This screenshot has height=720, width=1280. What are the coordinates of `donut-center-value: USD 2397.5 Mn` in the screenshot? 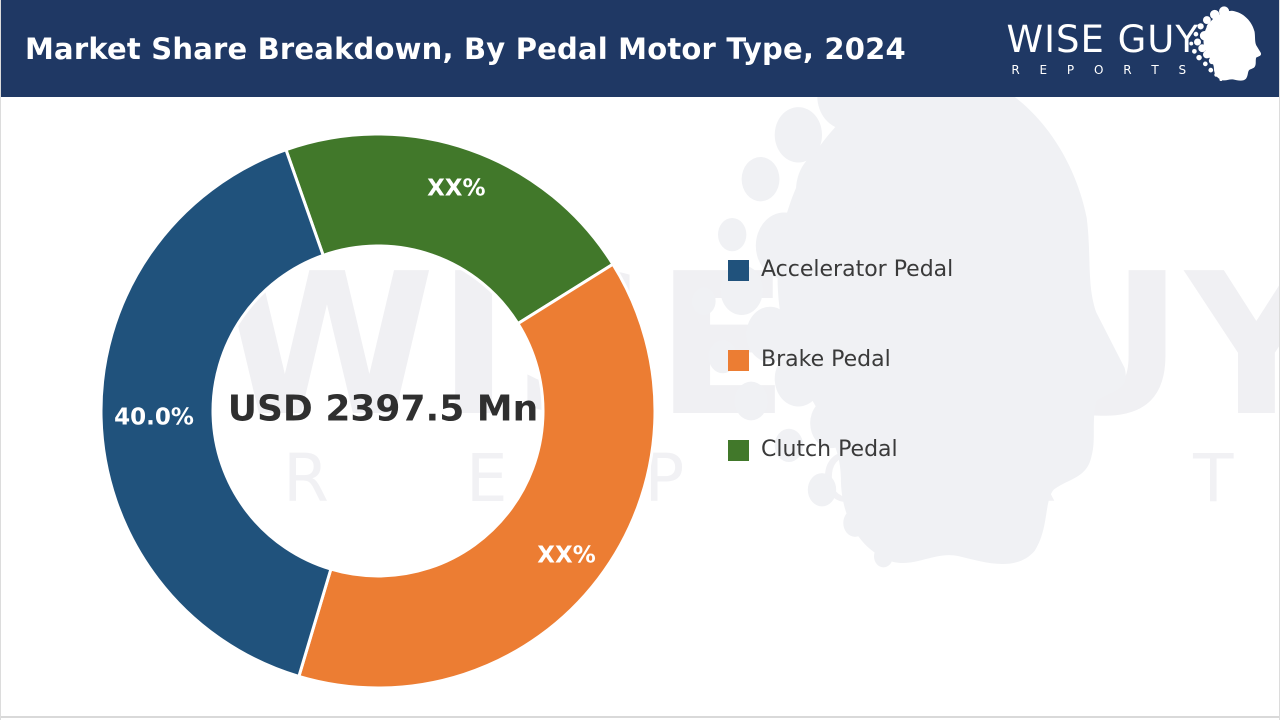 It's located at (383, 409).